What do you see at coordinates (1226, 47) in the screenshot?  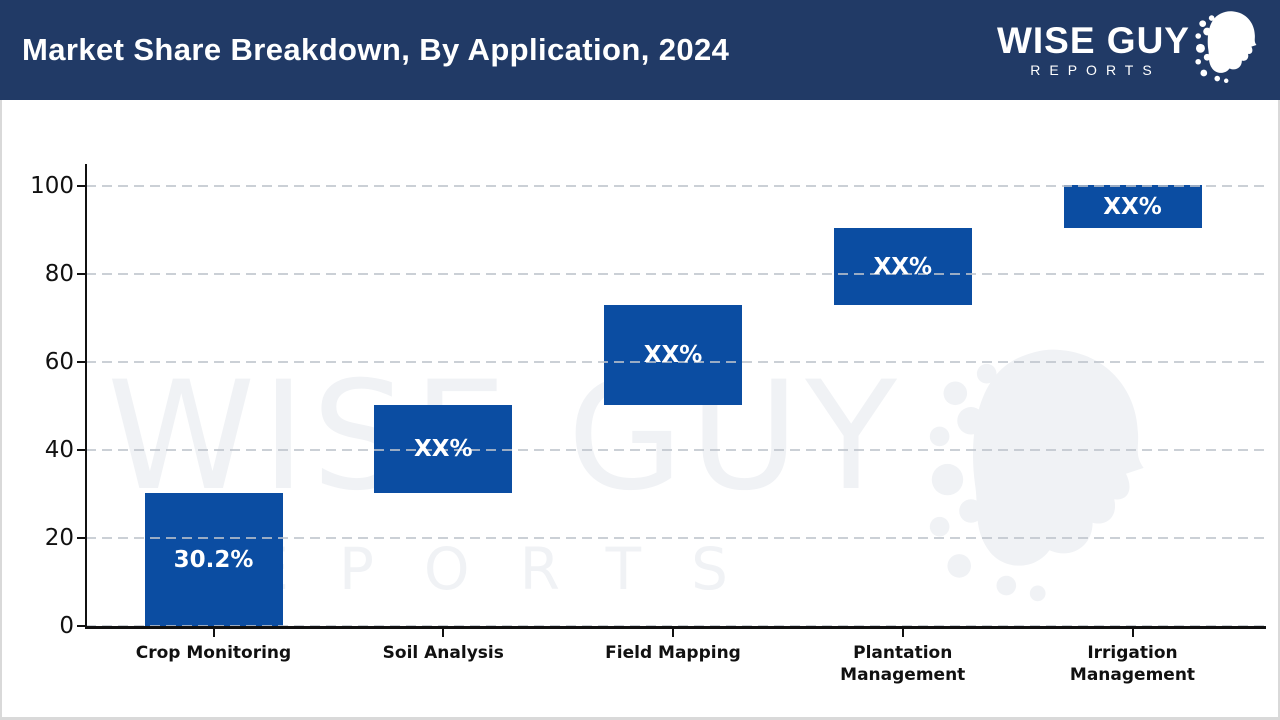 I see `logo-face-icon` at bounding box center [1226, 47].